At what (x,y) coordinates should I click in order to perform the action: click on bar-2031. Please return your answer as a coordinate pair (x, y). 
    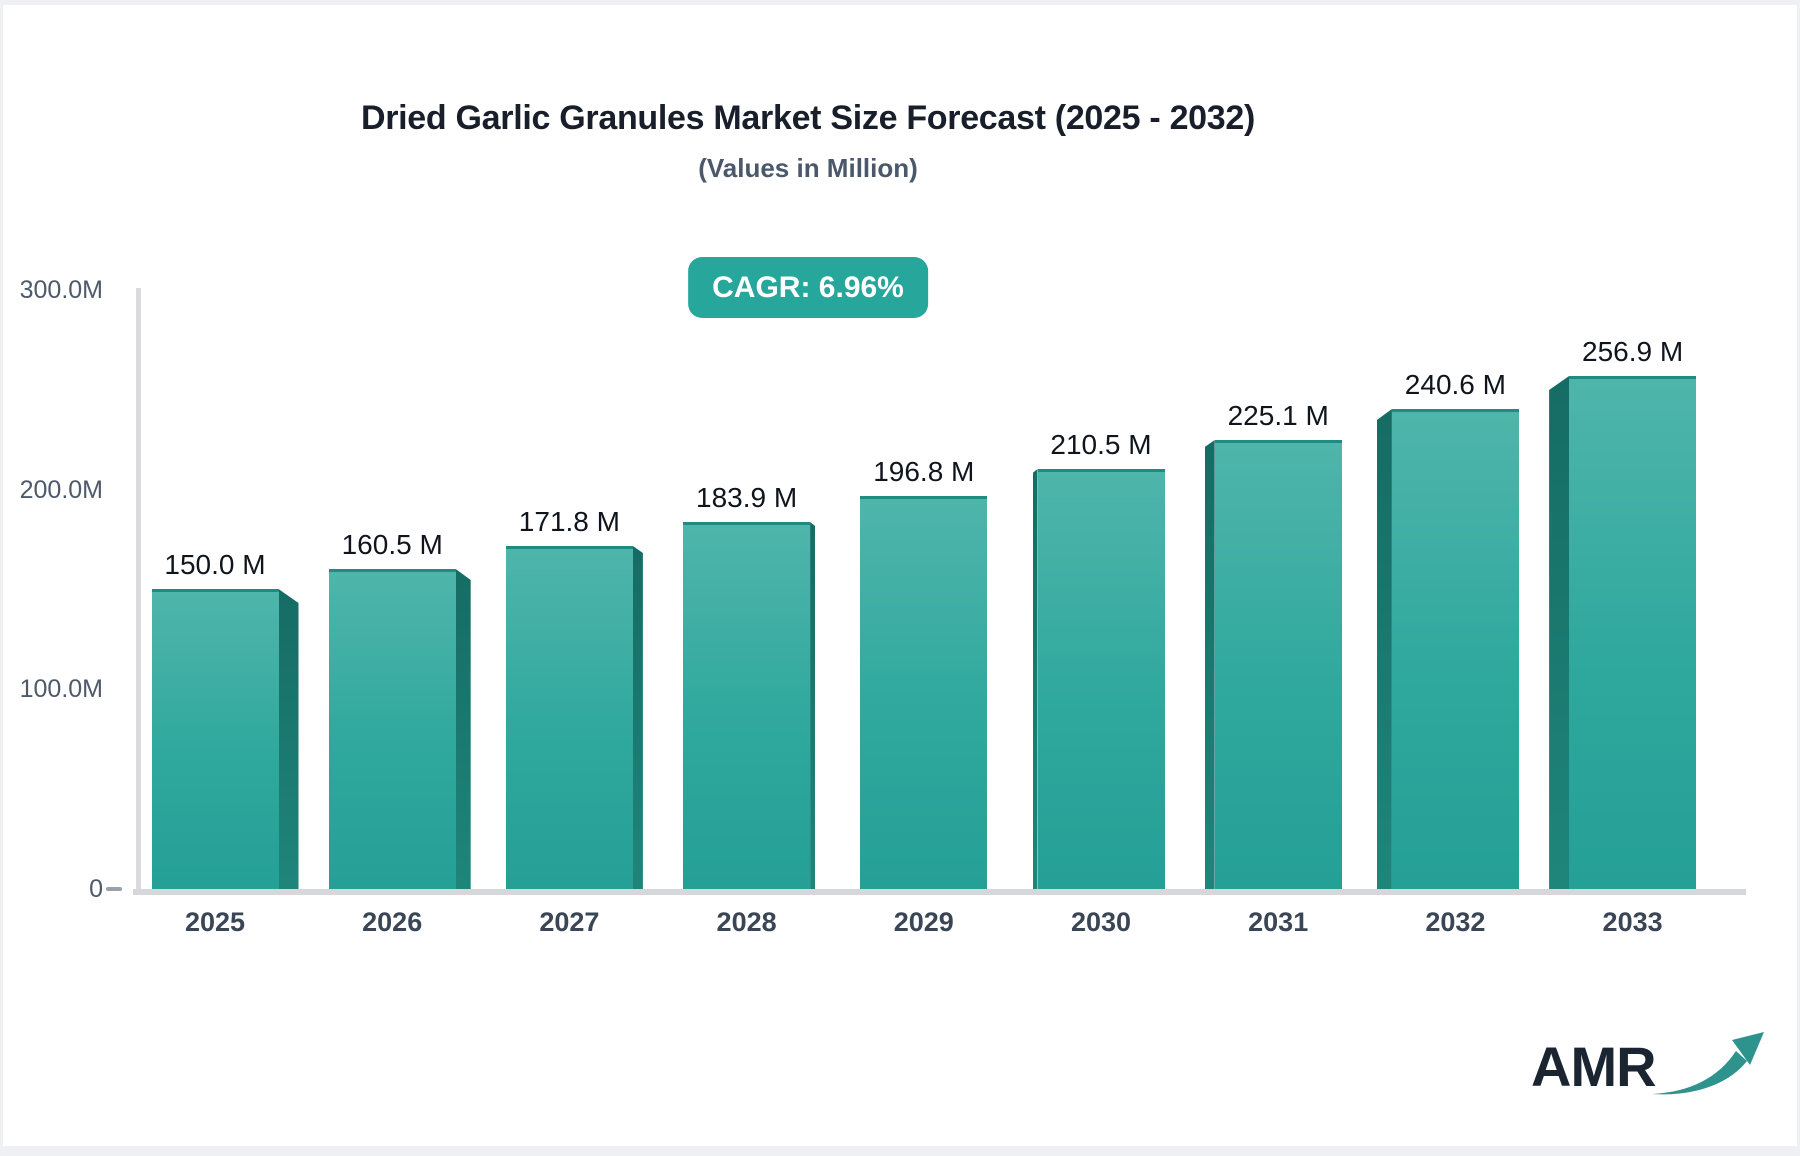
    Looking at the image, I should click on (1273, 664).